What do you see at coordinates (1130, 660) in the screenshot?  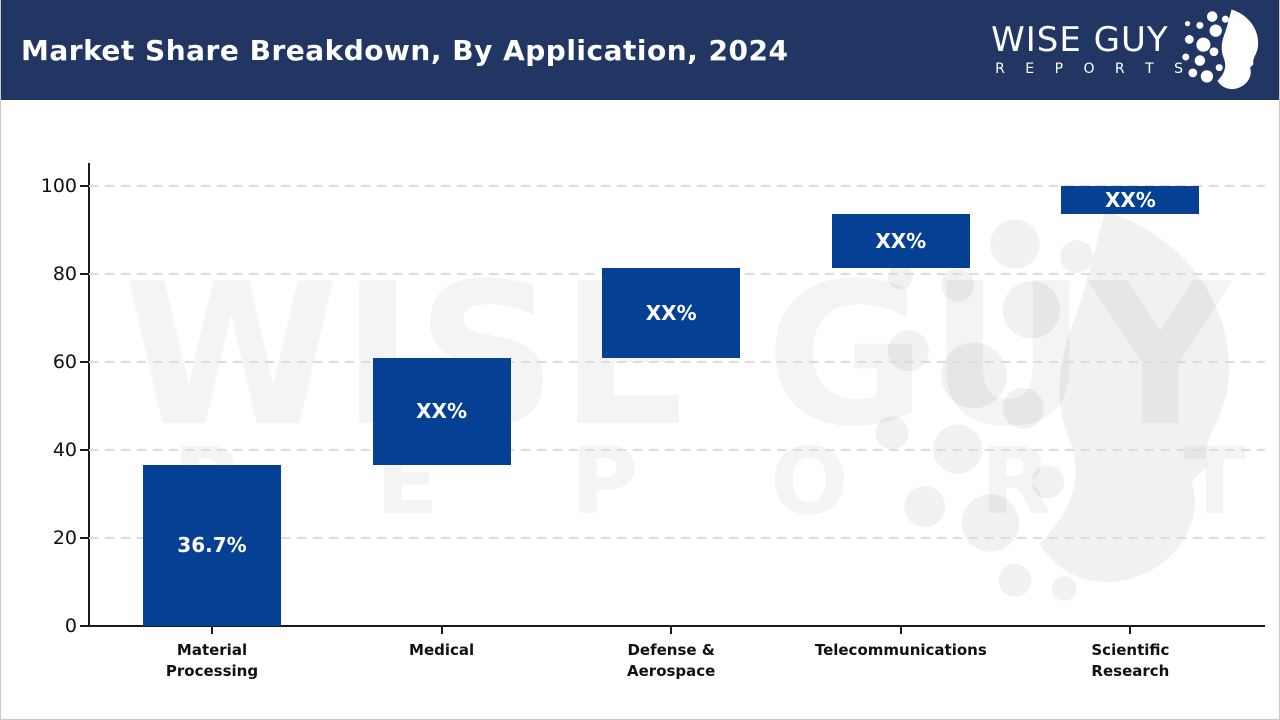 I see `x-tick-label: Scientific Research` at bounding box center [1130, 660].